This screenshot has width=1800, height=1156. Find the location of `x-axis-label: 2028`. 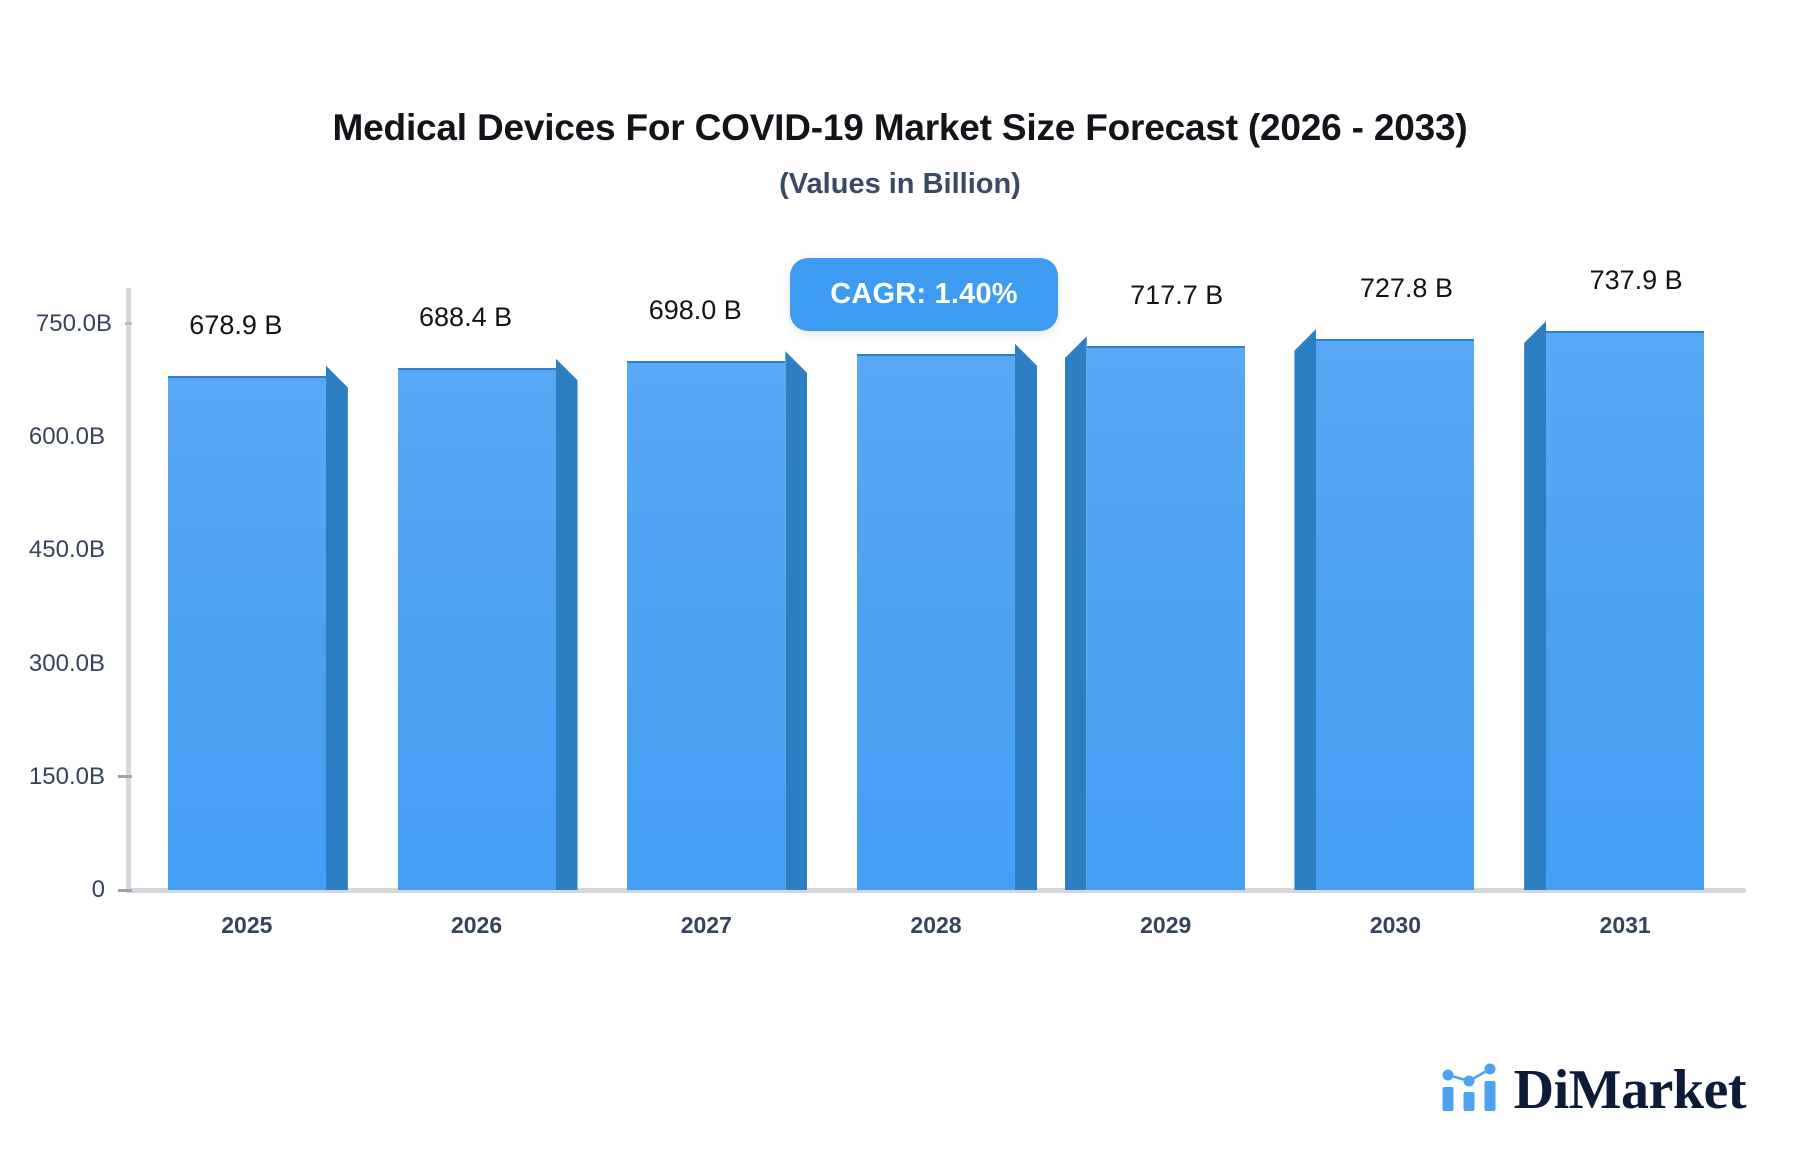

x-axis-label: 2028 is located at coordinates (936, 925).